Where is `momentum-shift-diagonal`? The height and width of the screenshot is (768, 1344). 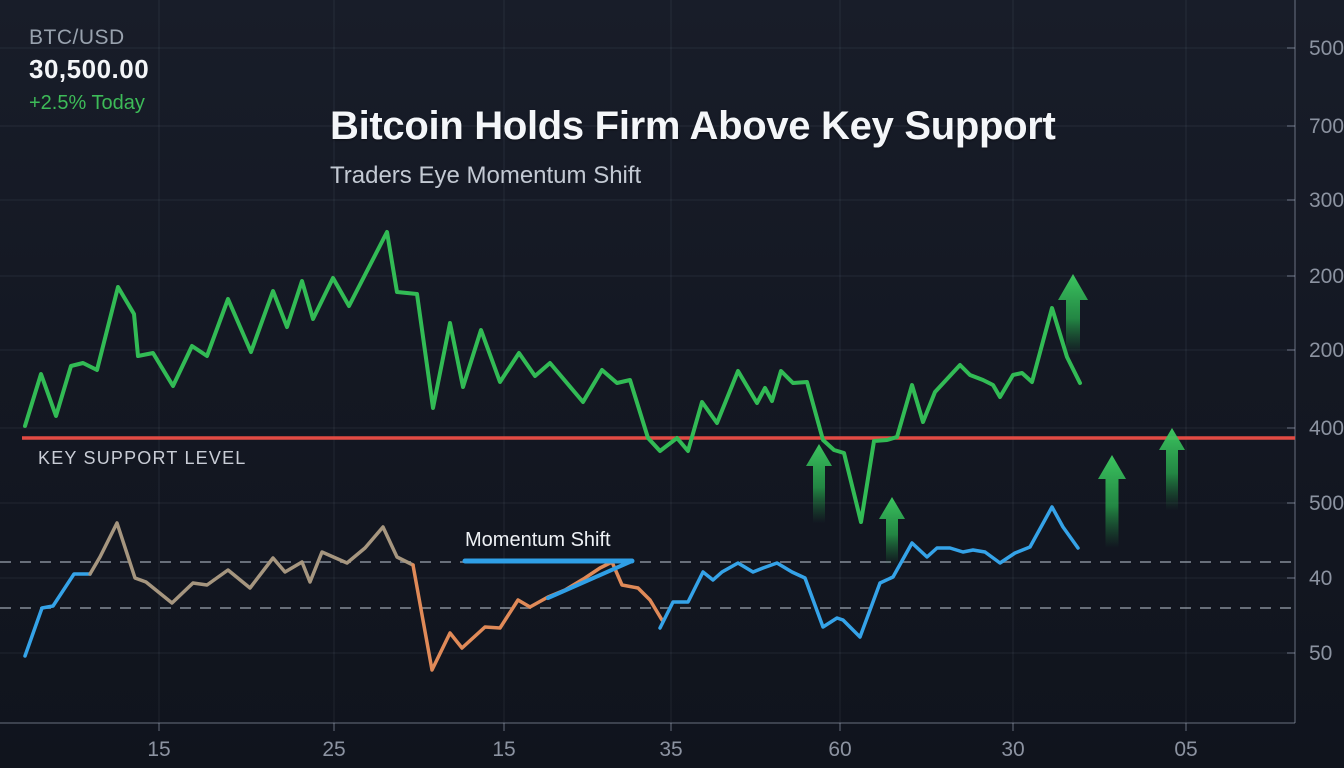 momentum-shift-diagonal is located at coordinates (590, 579).